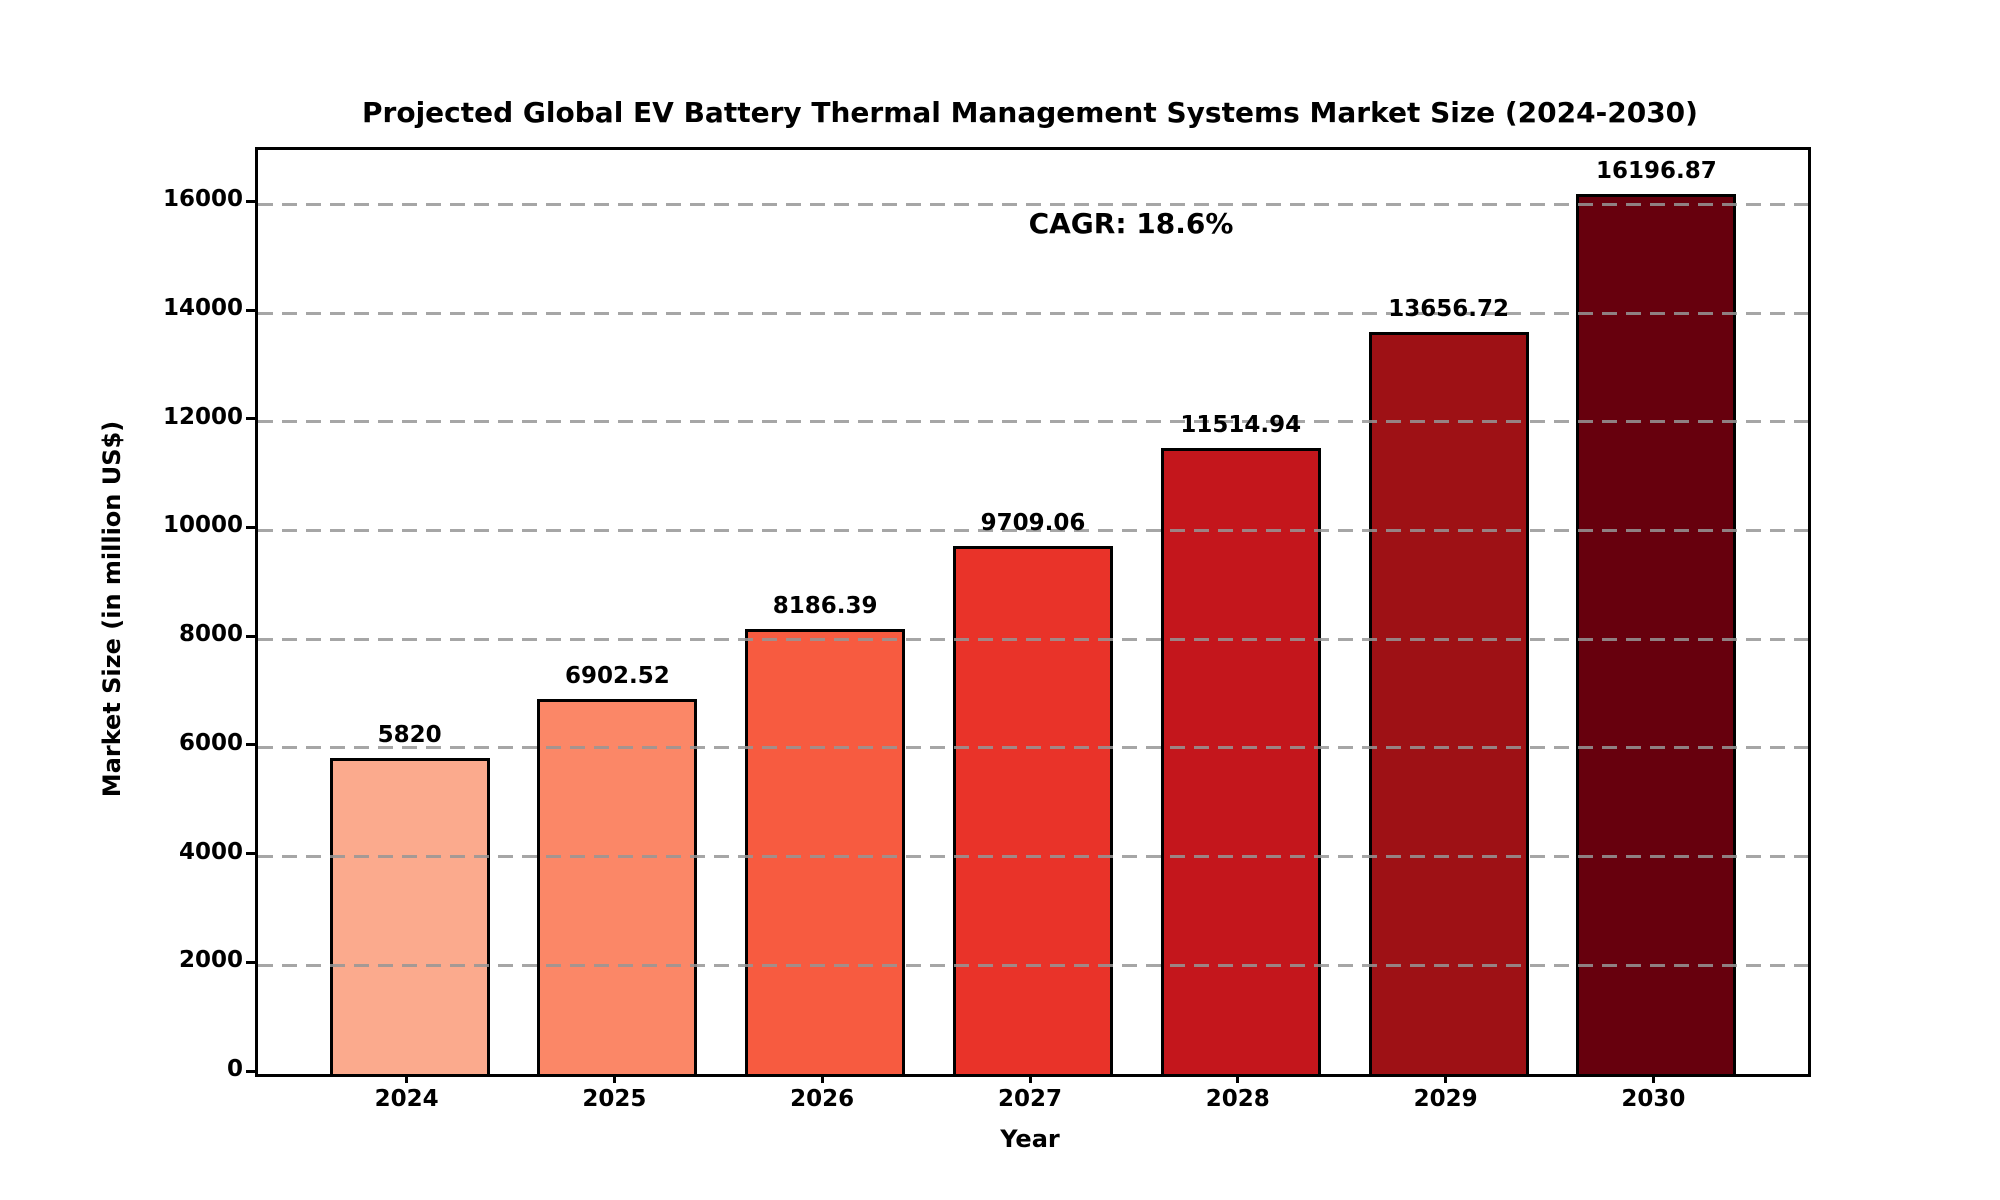  What do you see at coordinates (825, 606) in the screenshot?
I see `bar-value-label: 8186.39` at bounding box center [825, 606].